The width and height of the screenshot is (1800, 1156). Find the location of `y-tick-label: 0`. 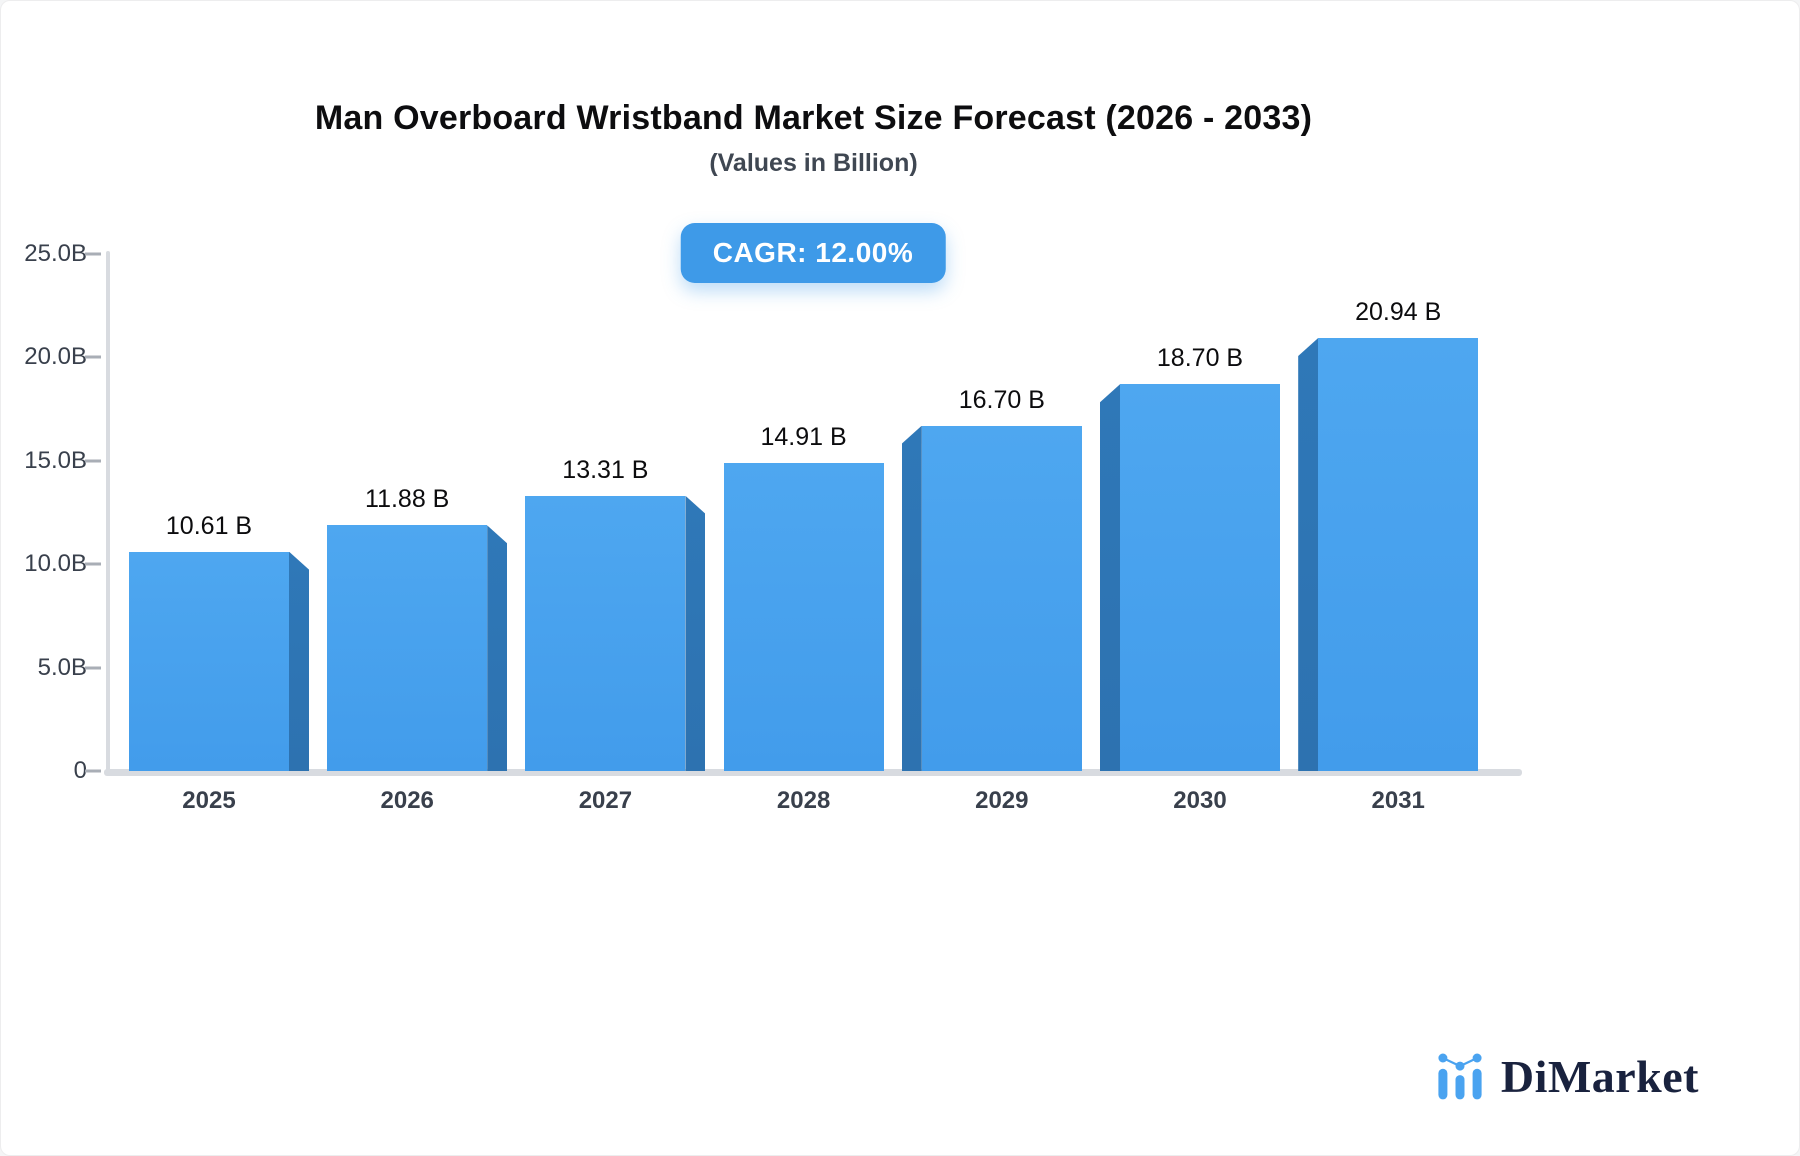

y-tick-label: 0 is located at coordinates (80, 770).